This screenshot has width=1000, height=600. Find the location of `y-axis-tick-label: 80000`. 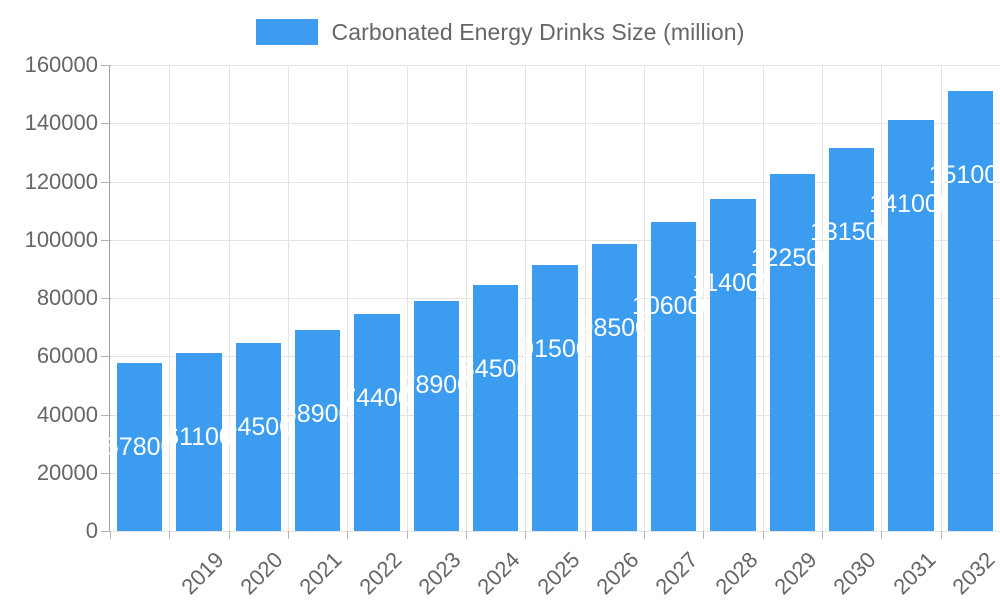

y-axis-tick-label: 80000 is located at coordinates (67, 297).